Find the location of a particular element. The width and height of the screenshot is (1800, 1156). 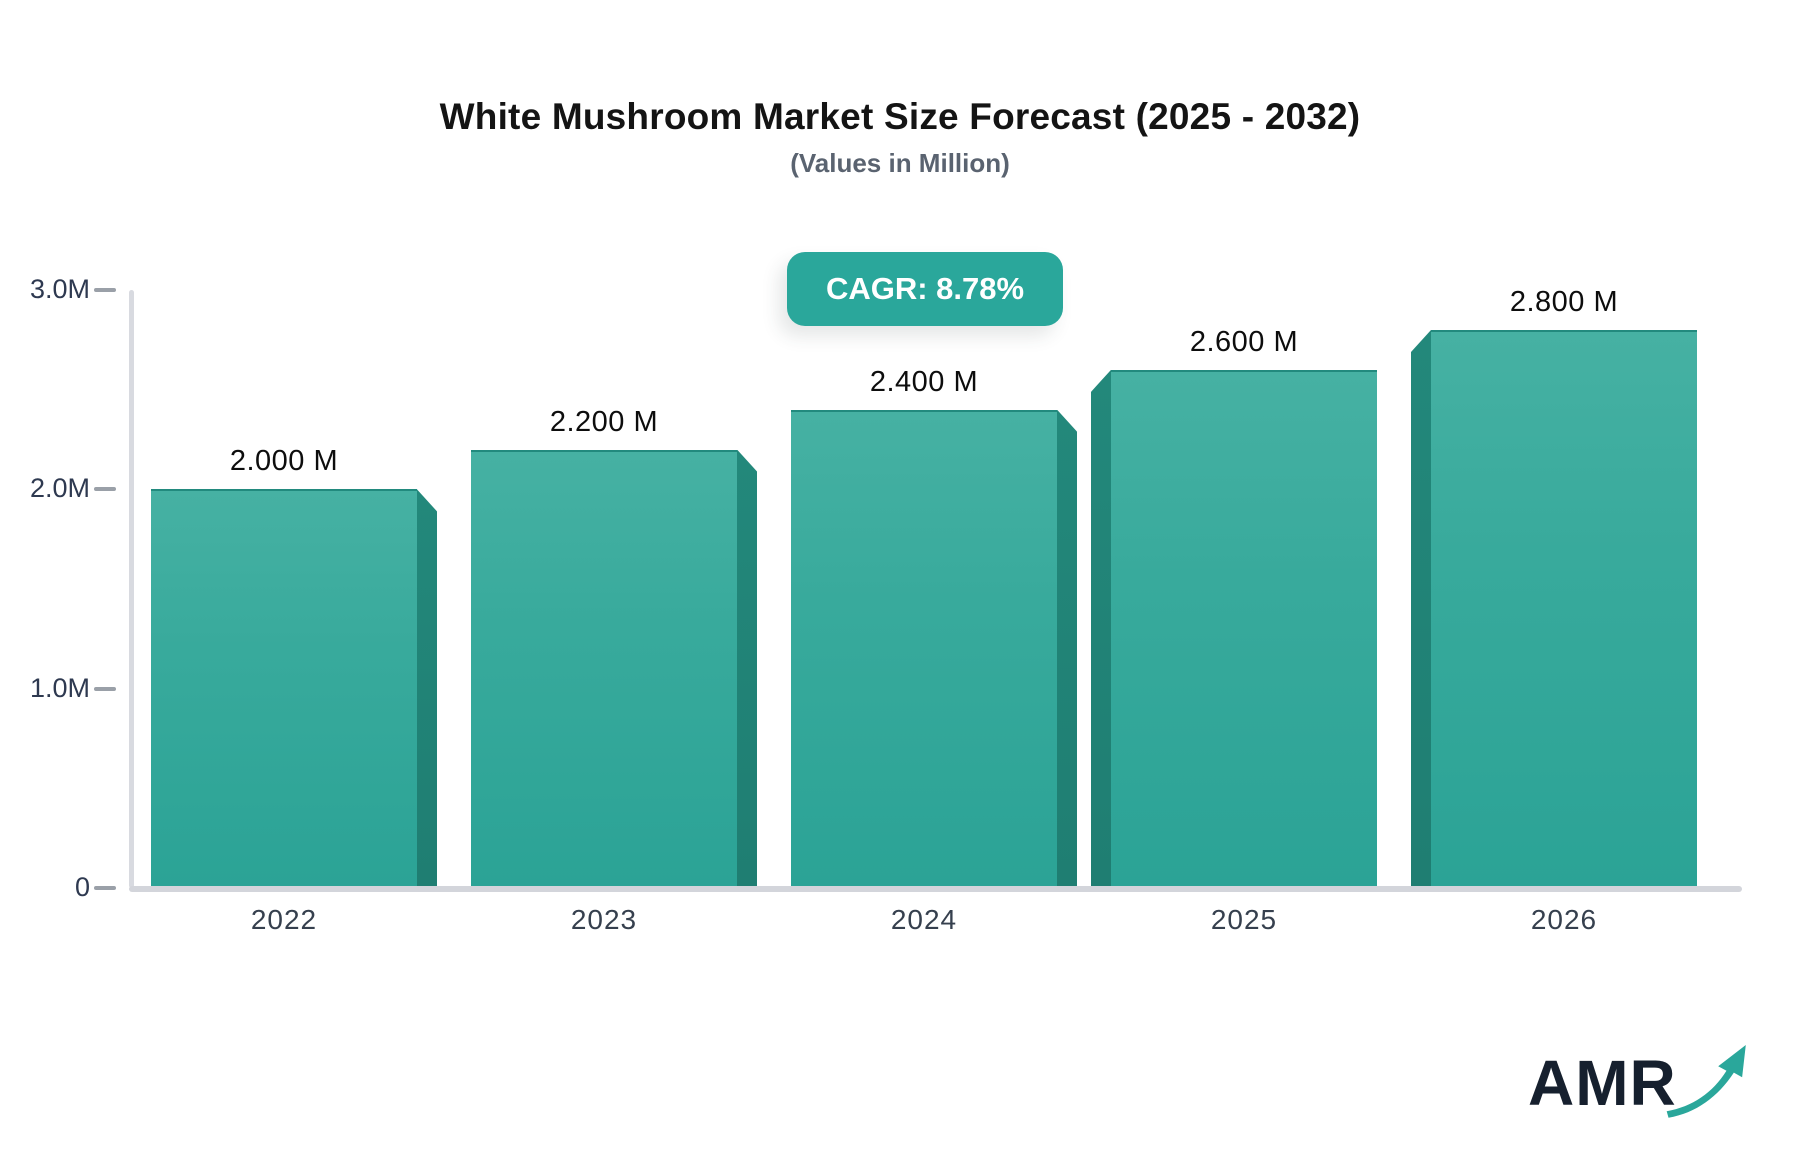

bar-2025 is located at coordinates (1244, 627).